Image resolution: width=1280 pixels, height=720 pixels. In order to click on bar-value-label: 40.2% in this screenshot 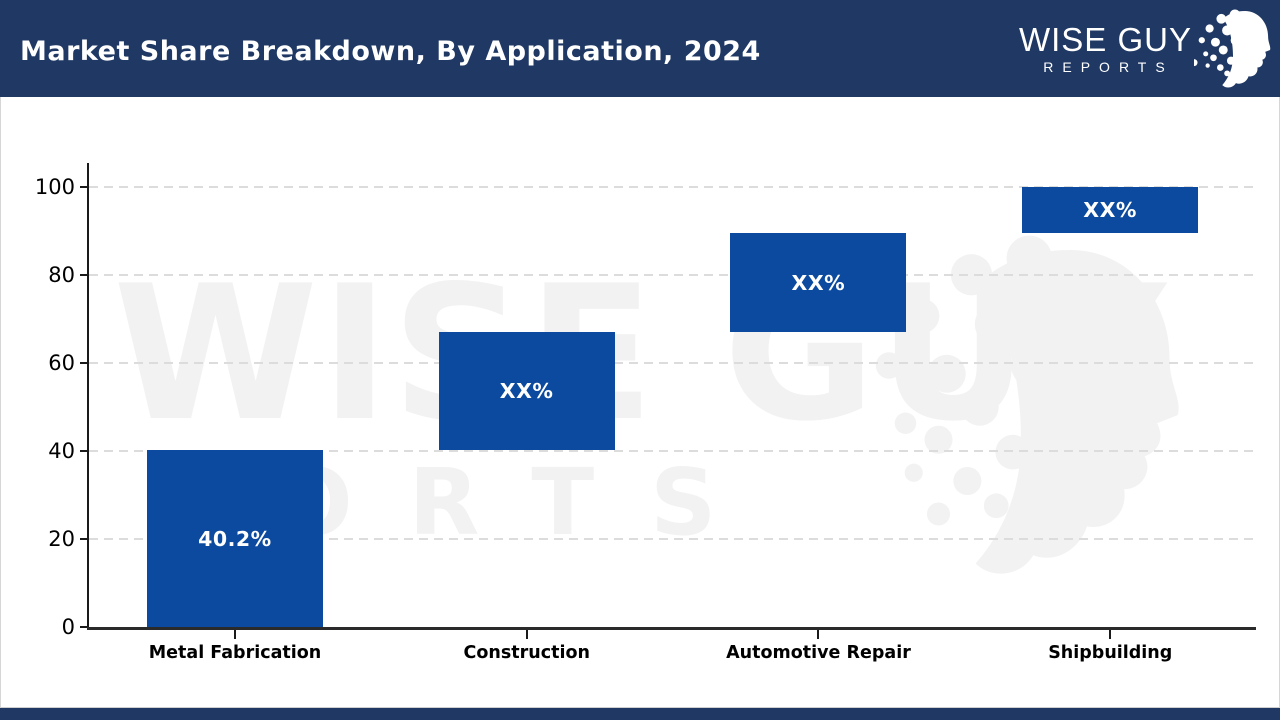, I will do `click(235, 538)`.